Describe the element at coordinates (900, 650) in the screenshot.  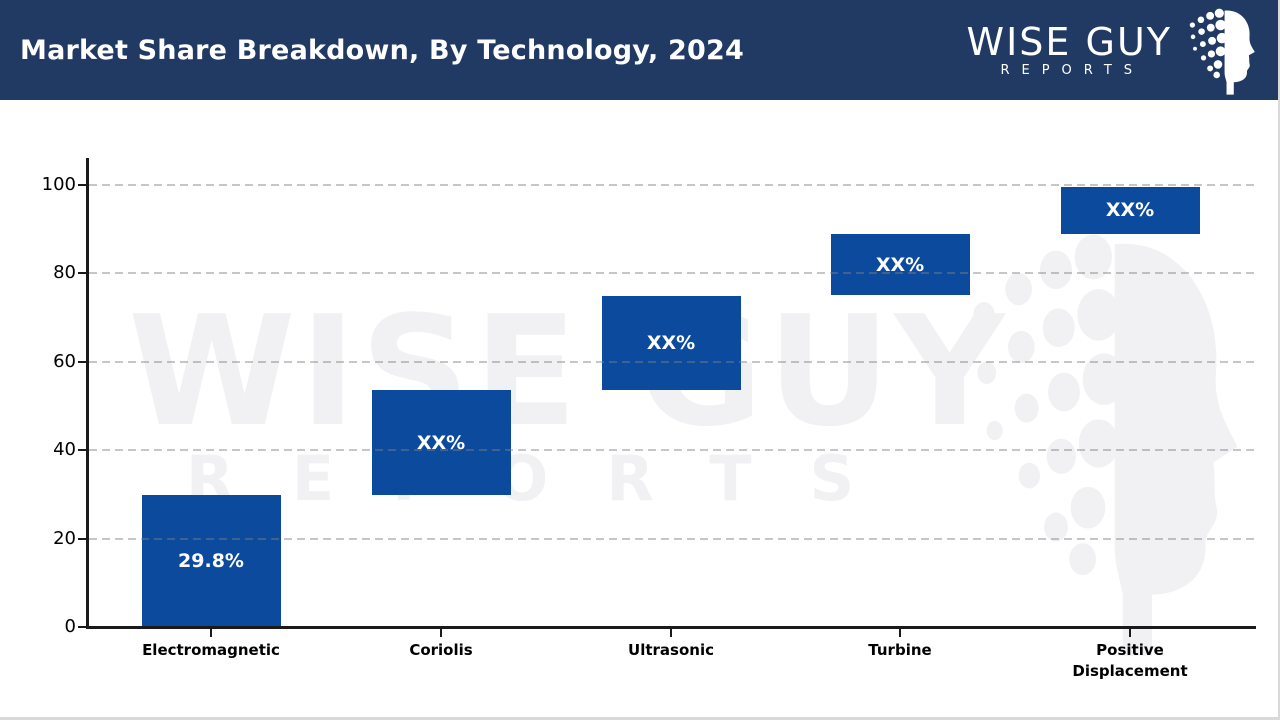
I see `x-category-label: Turbine` at that location.